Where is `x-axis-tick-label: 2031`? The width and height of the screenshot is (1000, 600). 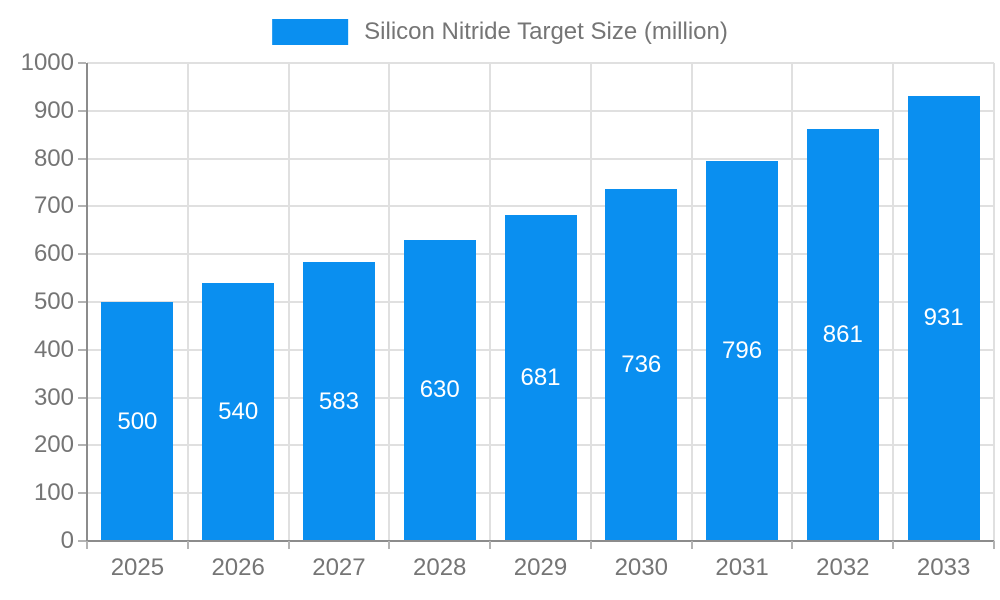 x-axis-tick-label: 2031 is located at coordinates (742, 567).